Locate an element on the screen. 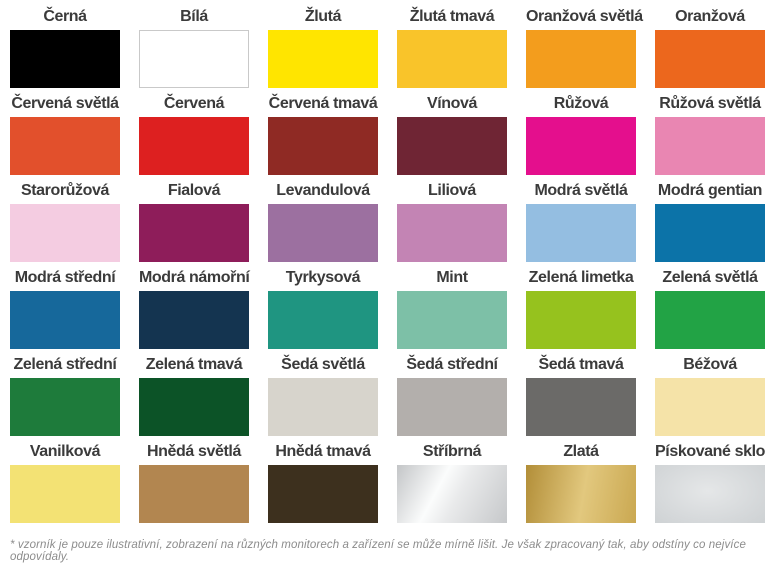 Image resolution: width=775 pixels, height=564 pixels. swatch-cell: Oranžová is located at coordinates (710, 46).